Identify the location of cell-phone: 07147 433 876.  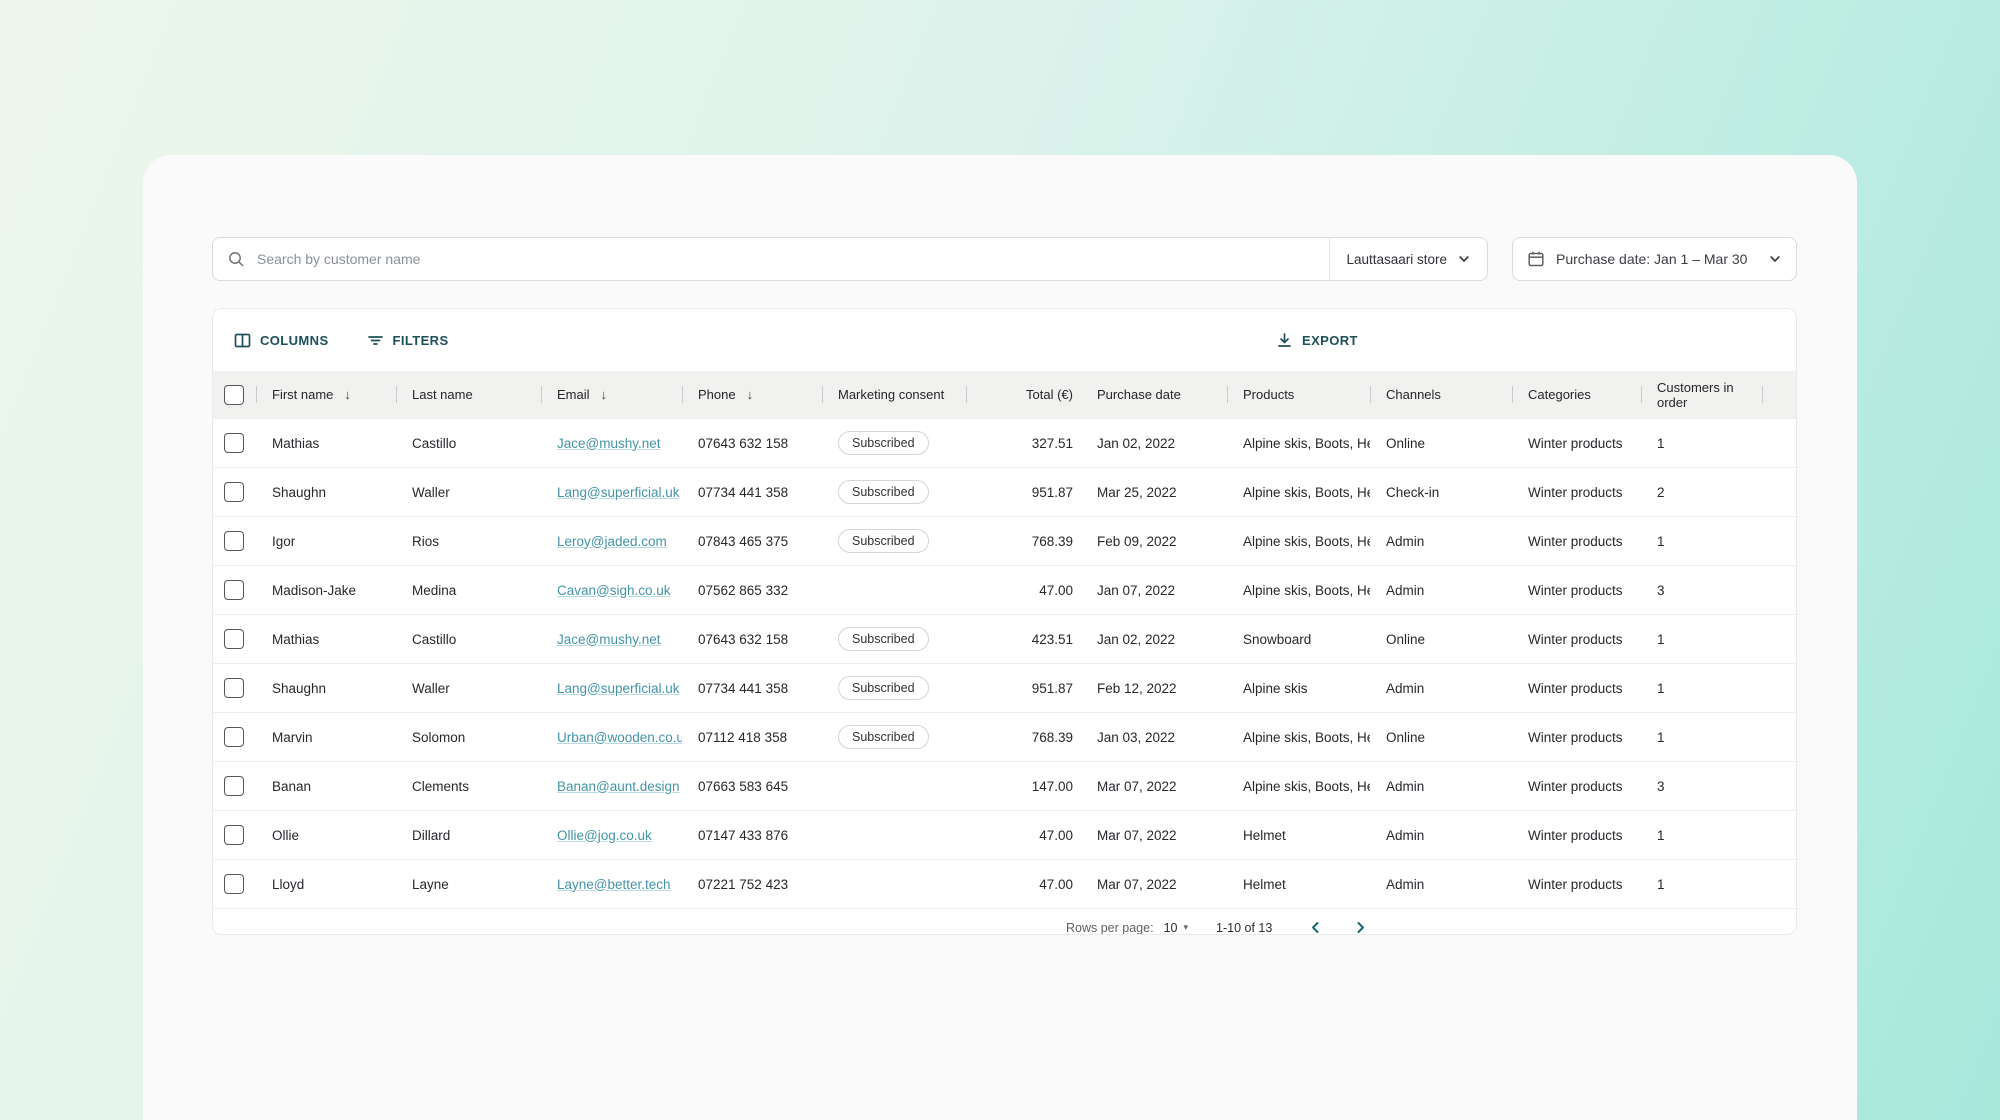
(743, 835).